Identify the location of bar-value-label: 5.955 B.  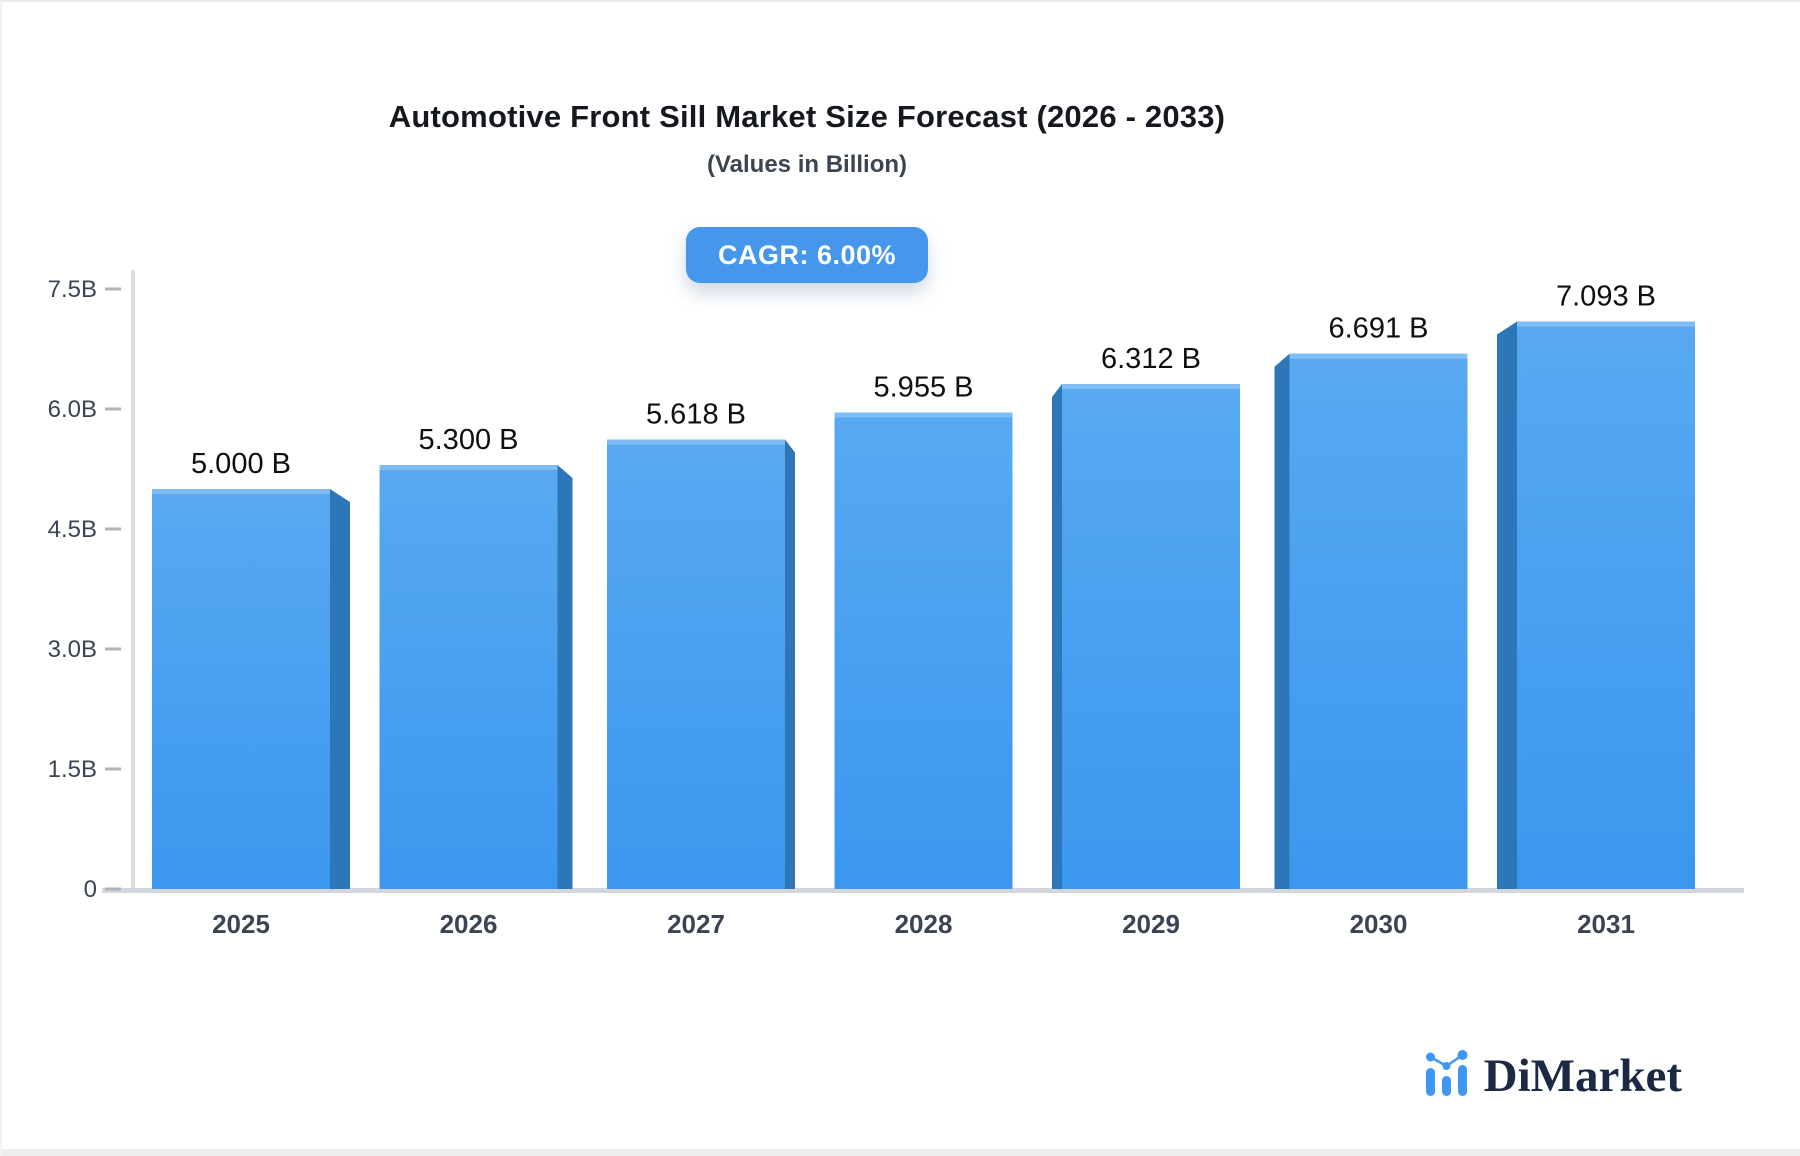
(924, 388).